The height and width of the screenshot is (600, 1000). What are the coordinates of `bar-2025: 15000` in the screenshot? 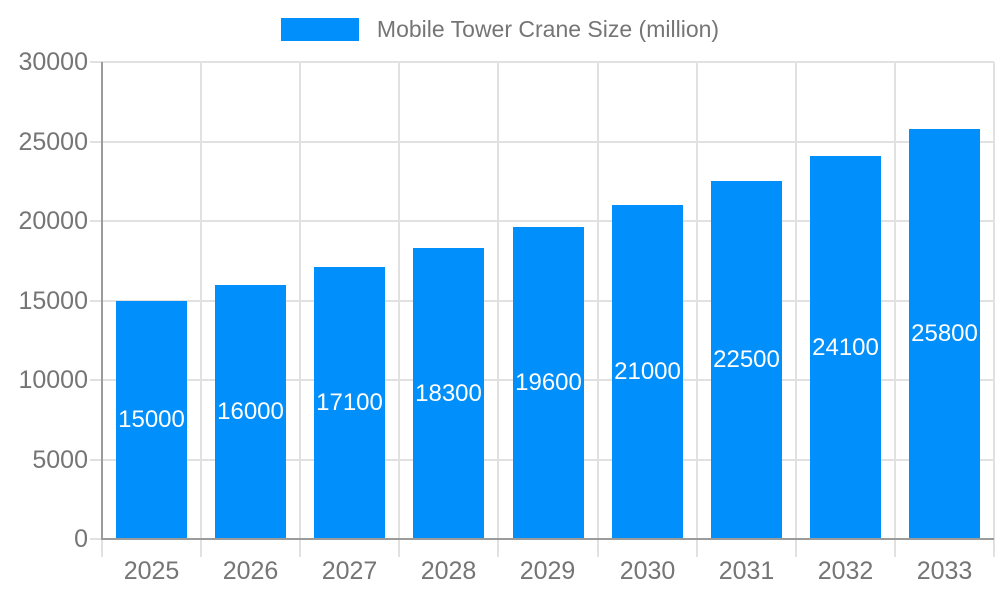 It's located at (151, 420).